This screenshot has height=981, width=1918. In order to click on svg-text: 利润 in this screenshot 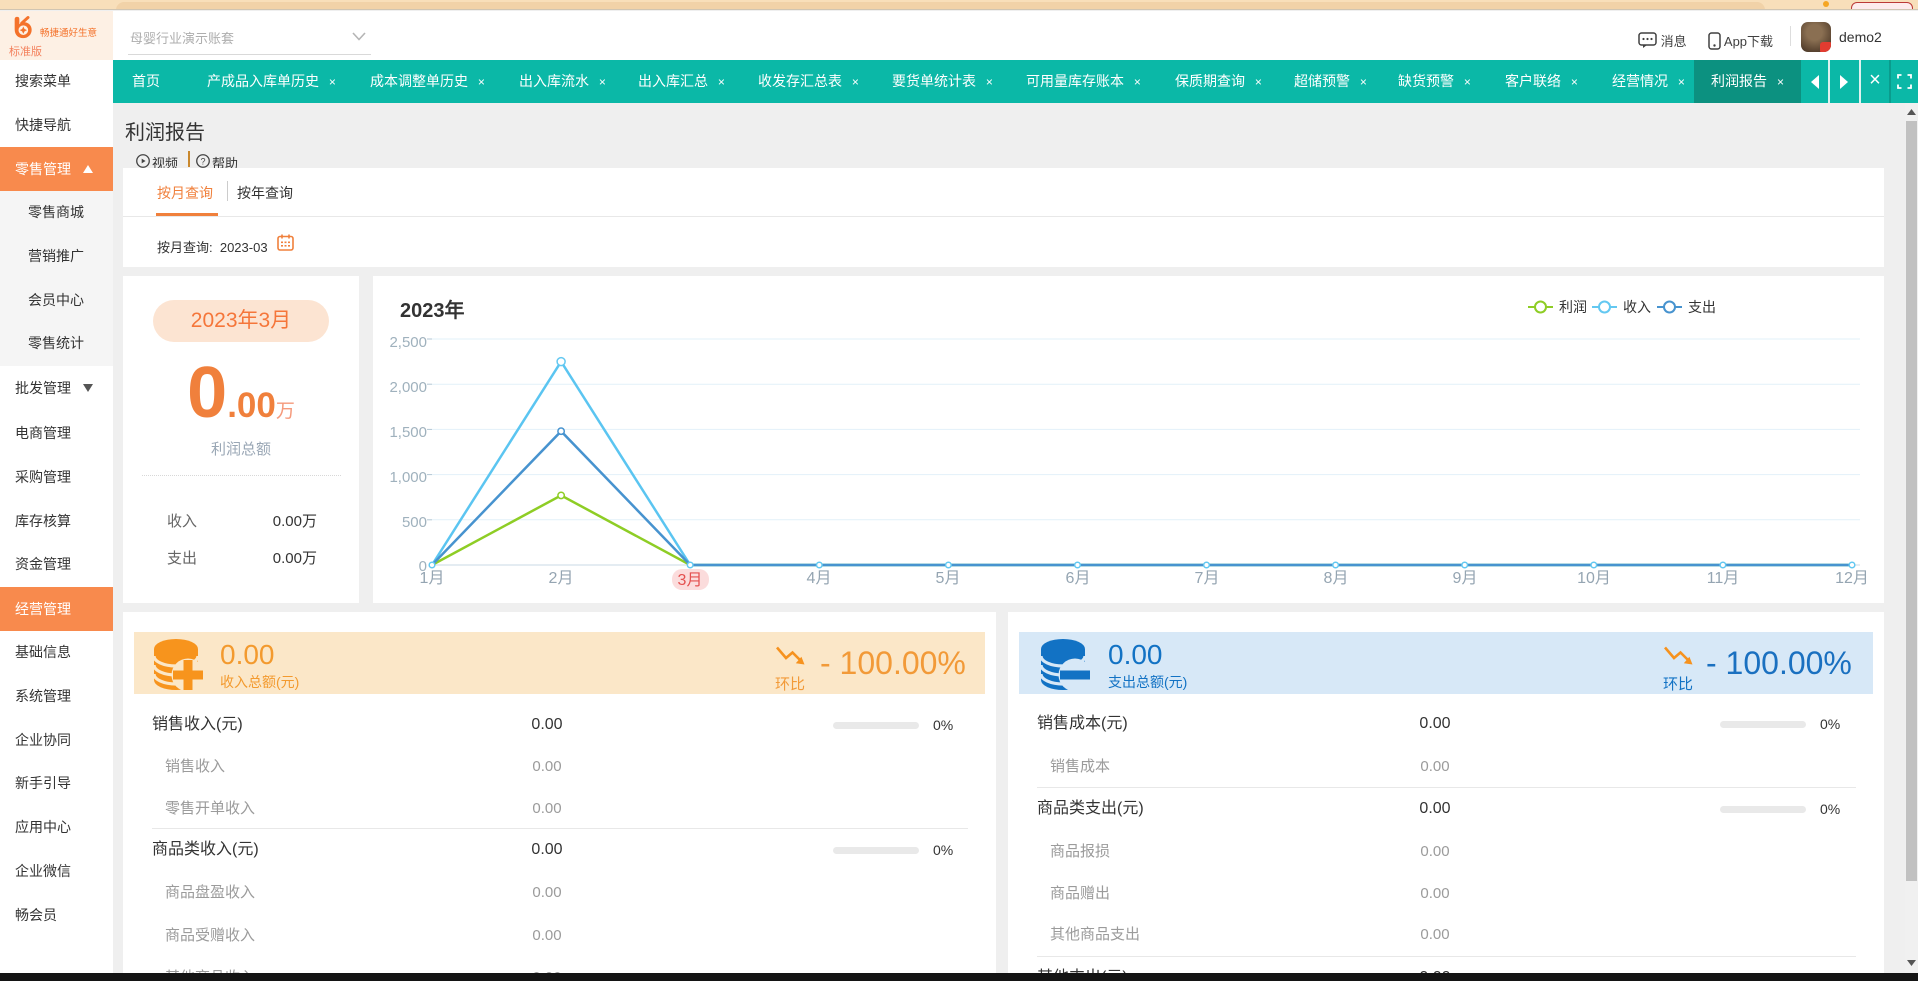, I will do `click(1573, 307)`.